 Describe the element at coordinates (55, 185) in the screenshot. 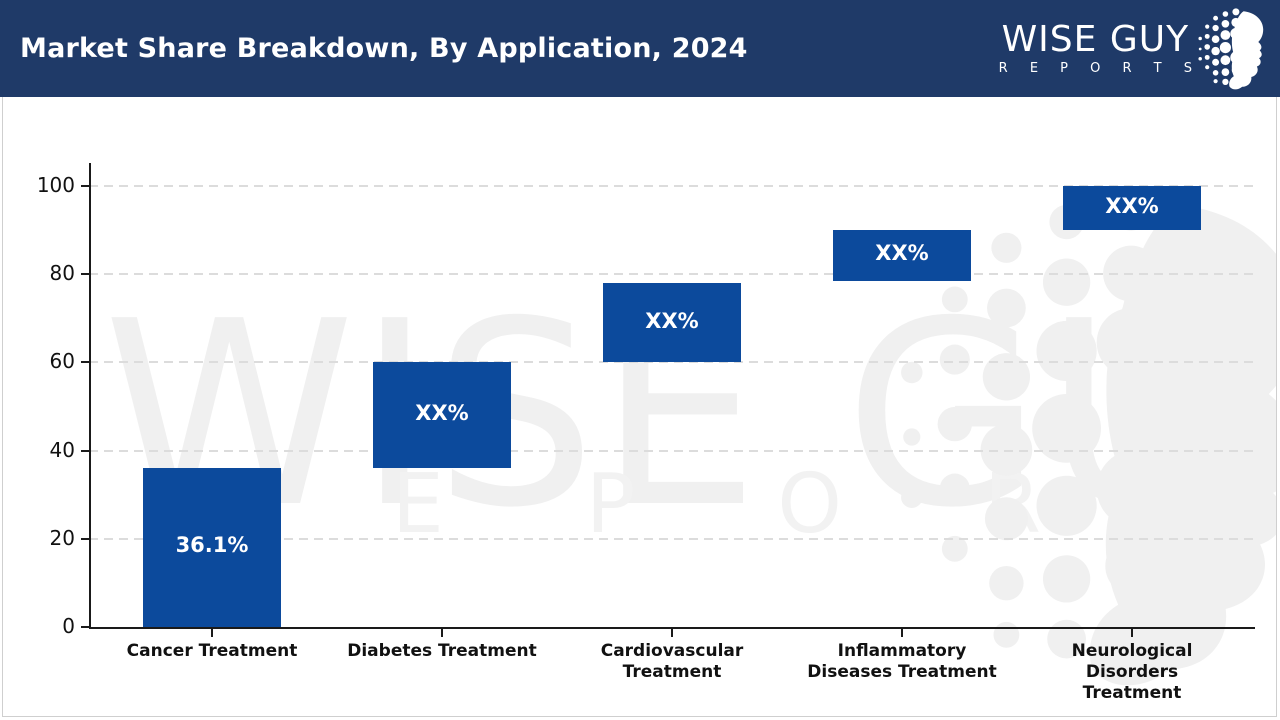

I see `y-tick-label-100: 100` at that location.